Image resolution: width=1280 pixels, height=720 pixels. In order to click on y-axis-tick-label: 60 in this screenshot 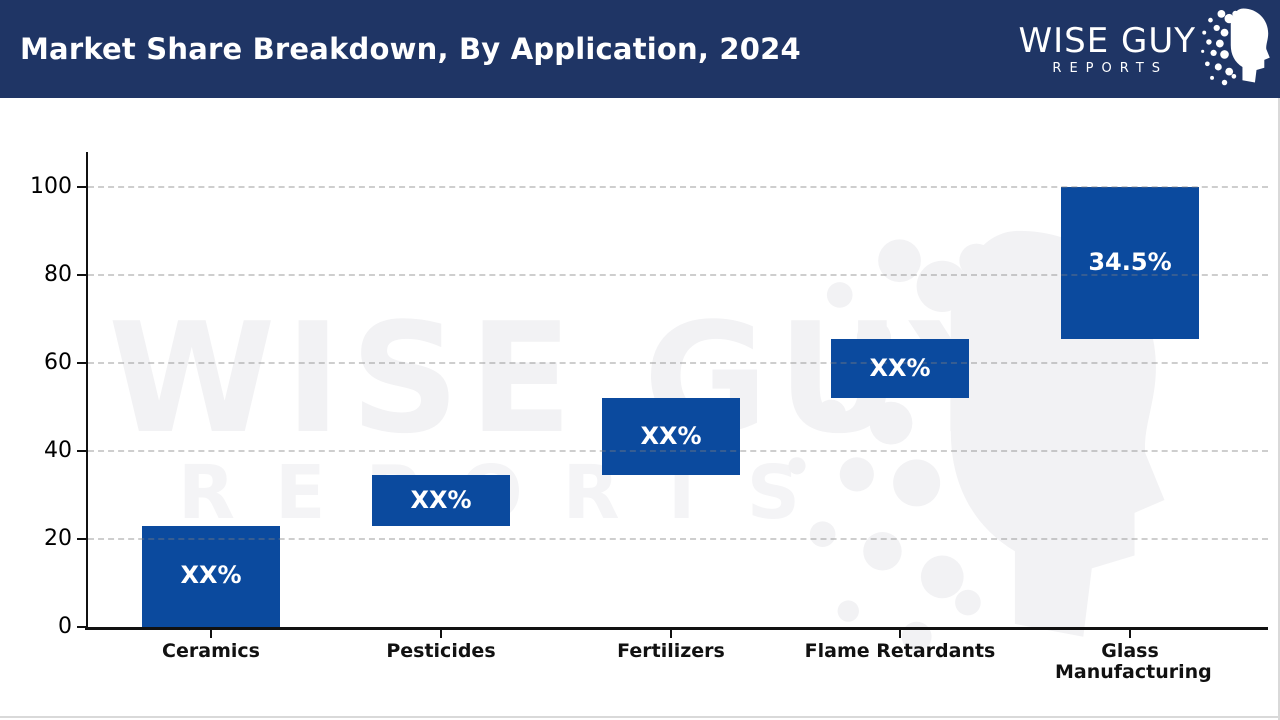, I will do `click(58, 362)`.